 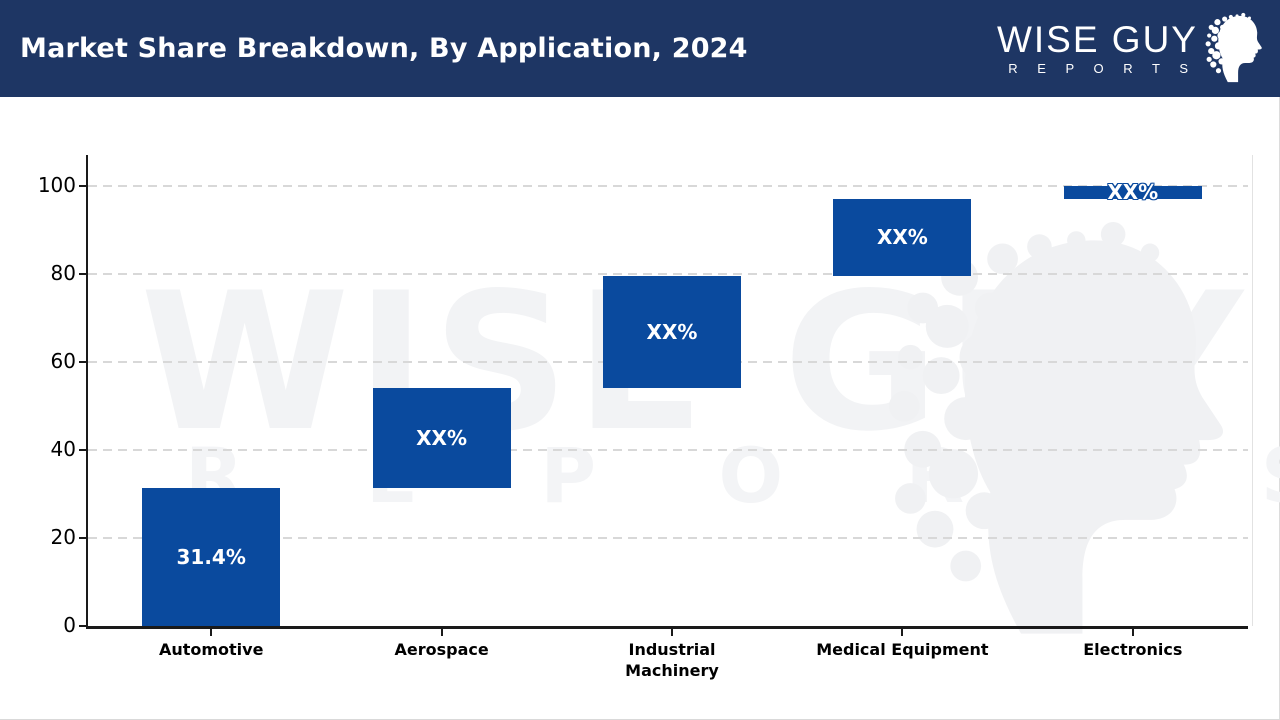 What do you see at coordinates (63, 273) in the screenshot?
I see `y-tick-label: 80` at bounding box center [63, 273].